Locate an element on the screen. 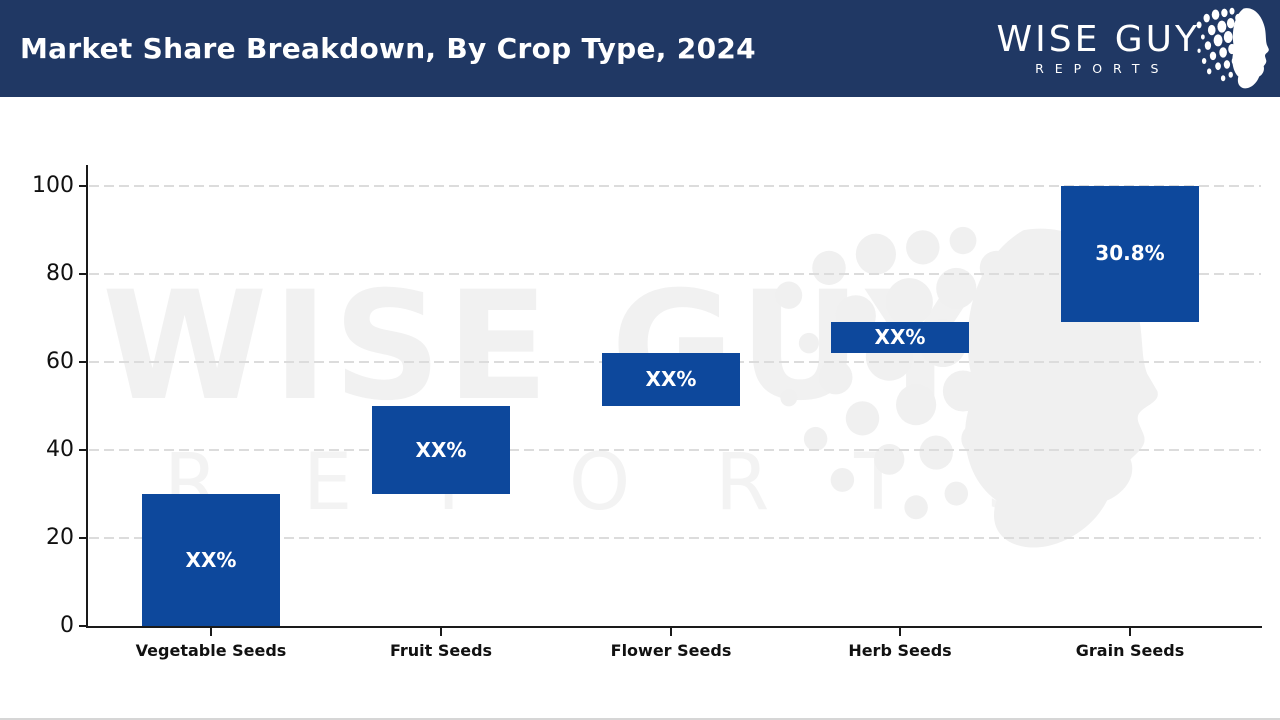 Image resolution: width=1280 pixels, height=720 pixels. wise-guy-logo: WISE GUY REPORTS is located at coordinates (1134, 49).